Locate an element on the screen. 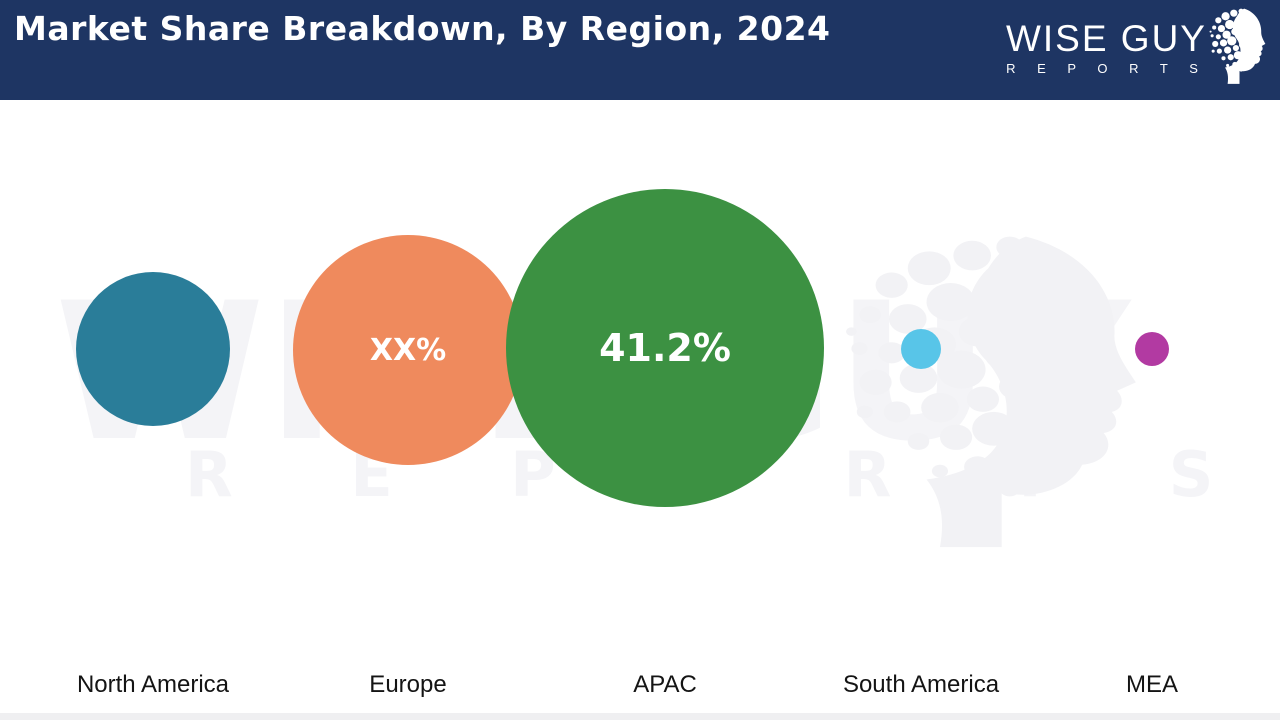  bubble-north-america is located at coordinates (153, 349).